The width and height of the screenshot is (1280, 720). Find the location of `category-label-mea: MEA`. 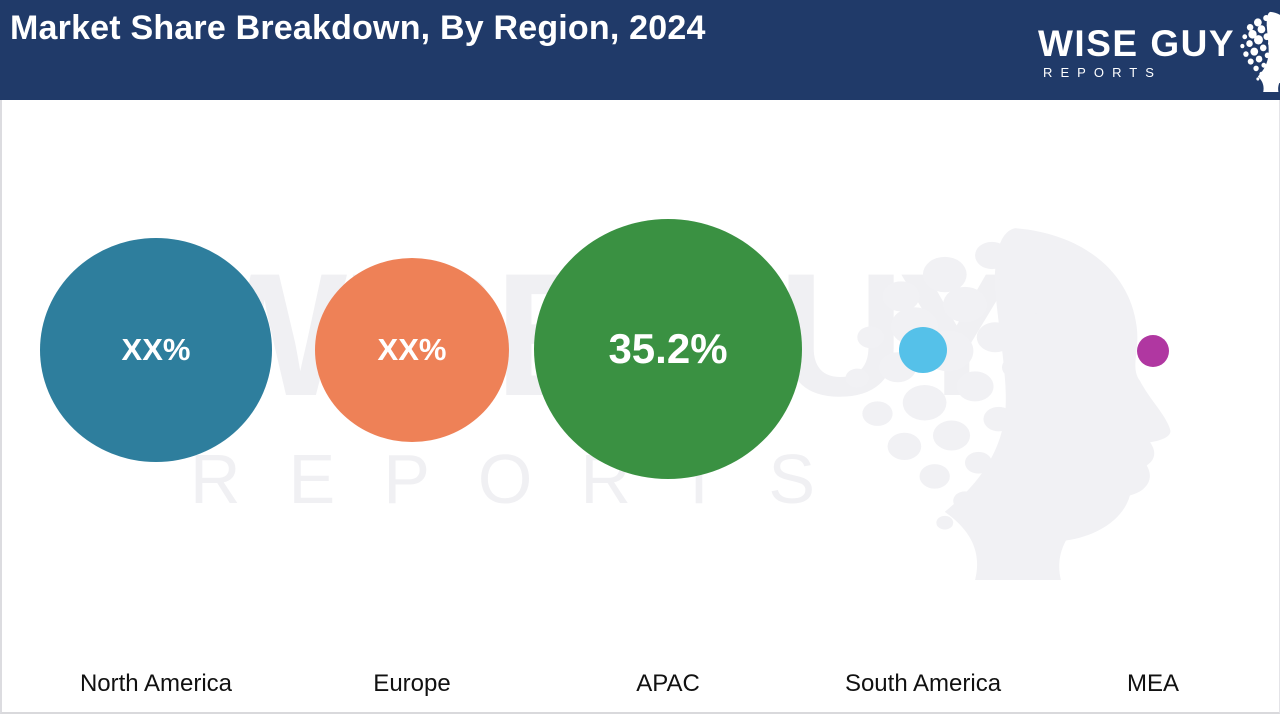

category-label-mea: MEA is located at coordinates (1153, 683).